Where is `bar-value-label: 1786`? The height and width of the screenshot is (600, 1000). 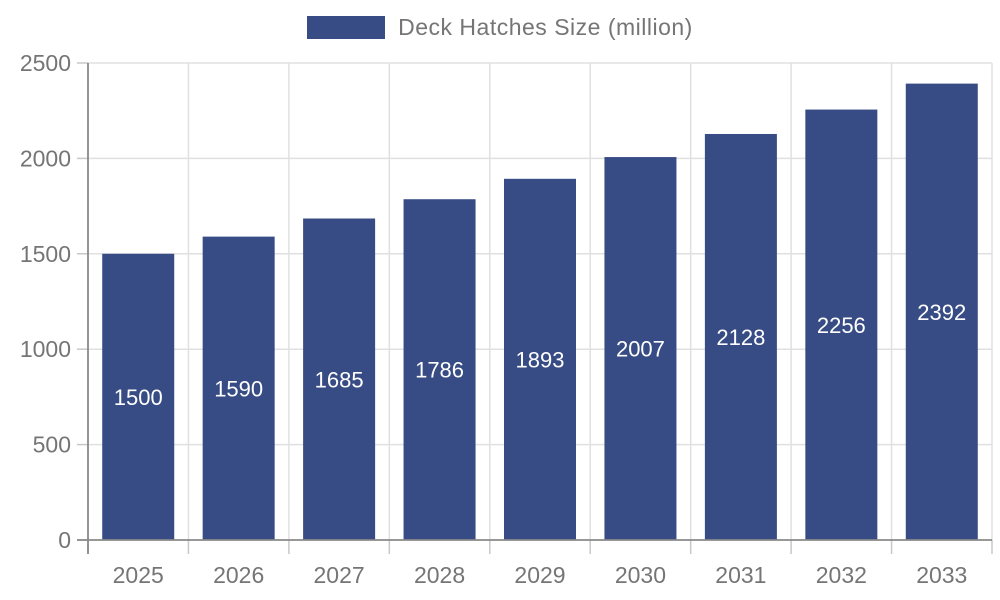
bar-value-label: 1786 is located at coordinates (439, 370).